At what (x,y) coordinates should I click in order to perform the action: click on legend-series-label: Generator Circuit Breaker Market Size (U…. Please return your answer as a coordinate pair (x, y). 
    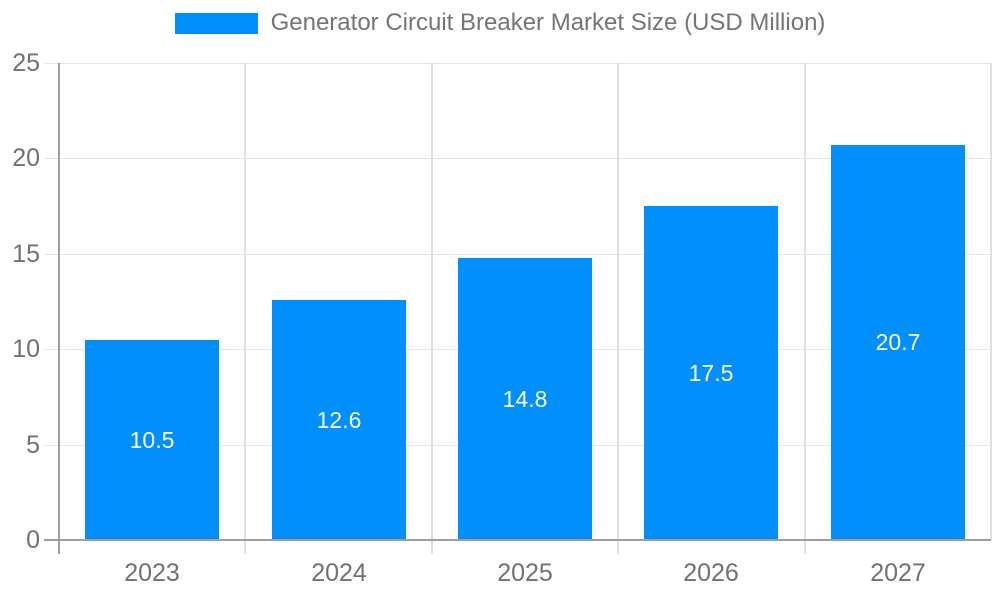
    Looking at the image, I should click on (548, 22).